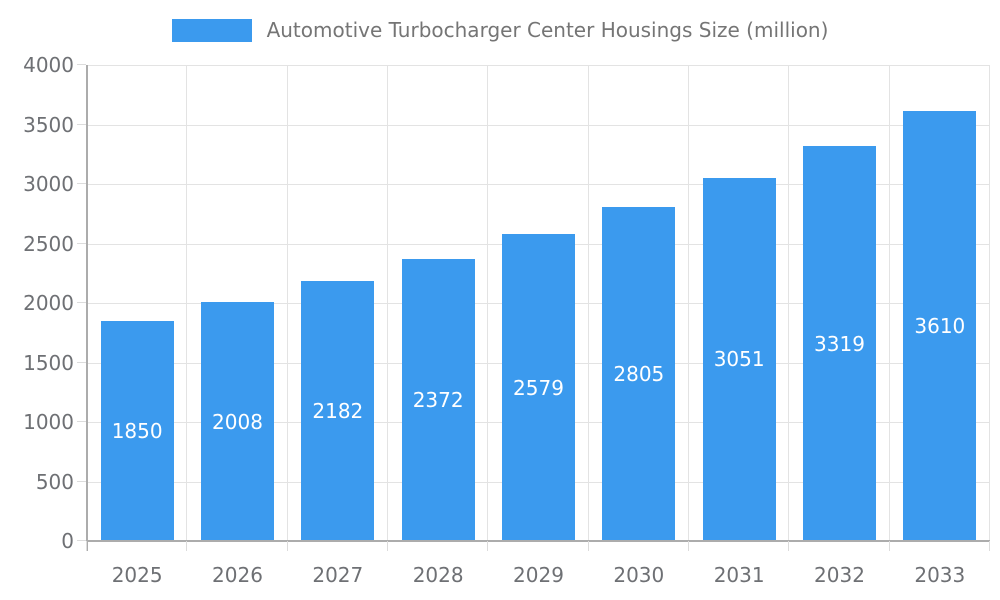  I want to click on bar-value-label: 3051, so click(739, 359).